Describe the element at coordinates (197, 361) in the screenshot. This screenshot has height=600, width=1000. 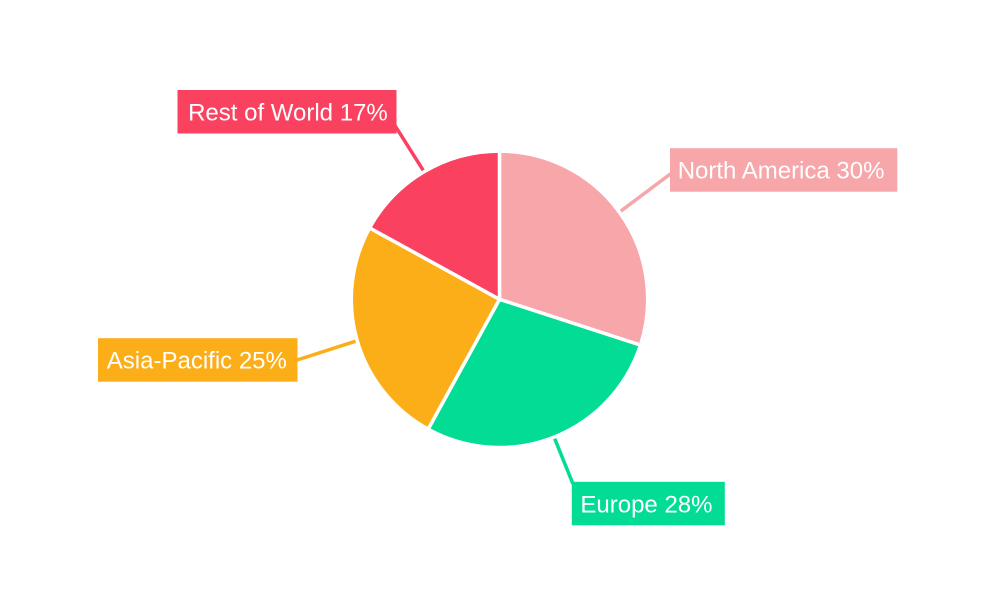
I see `svg-text: Asia-Pacific 25%` at that location.